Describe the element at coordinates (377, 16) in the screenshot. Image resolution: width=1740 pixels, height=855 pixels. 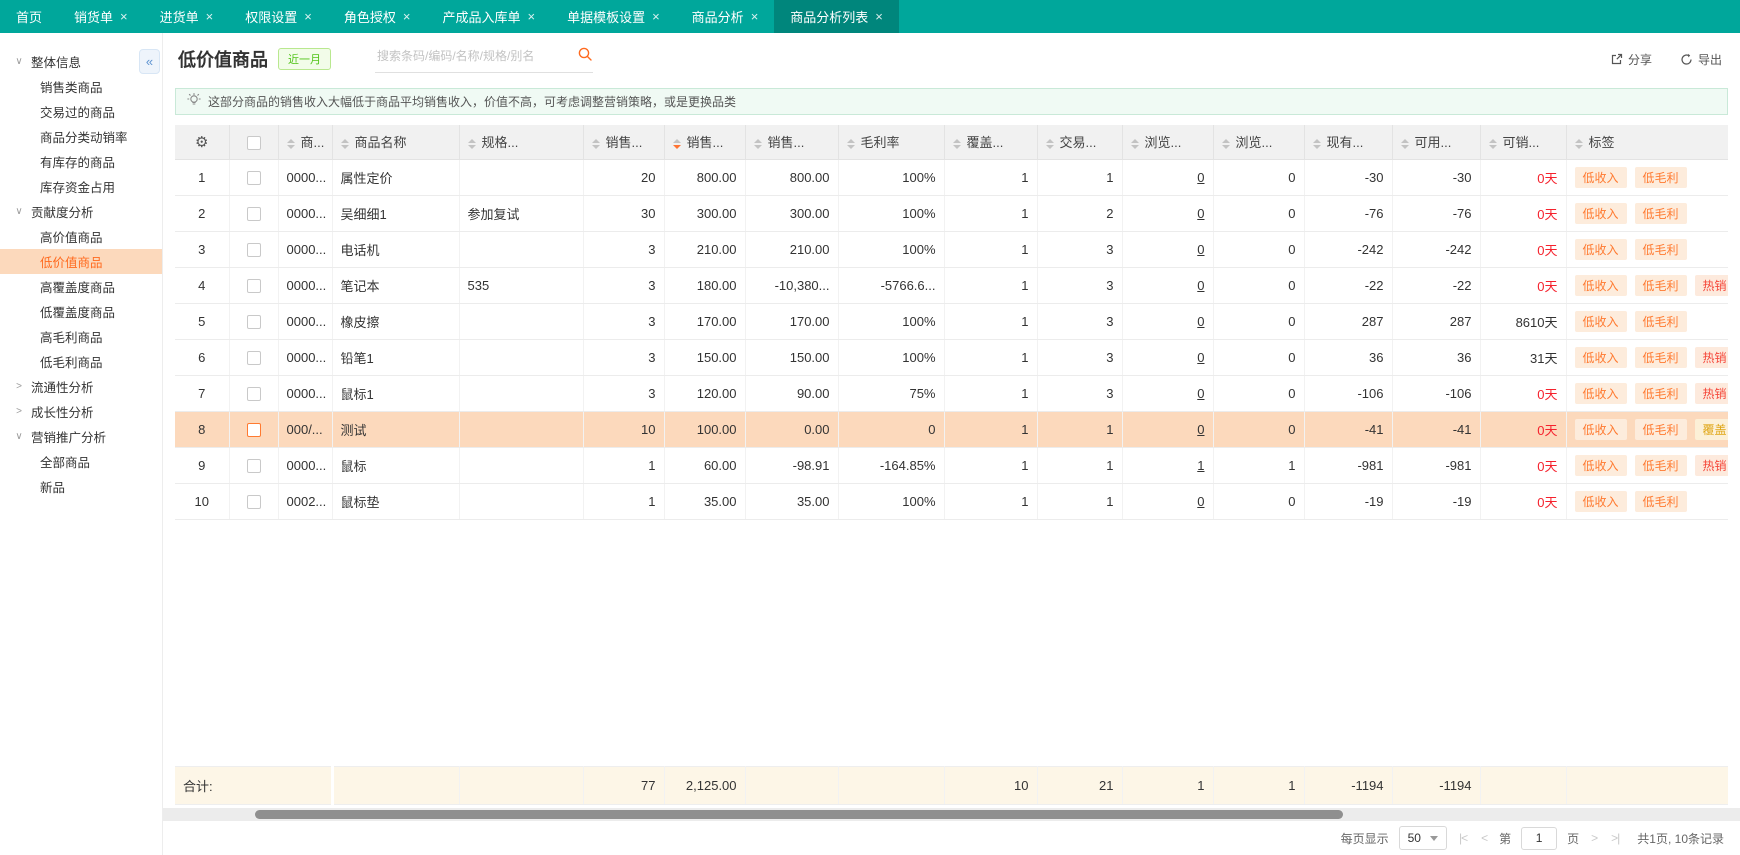
I see `tab-角色授权: 角色授权 ×` at that location.